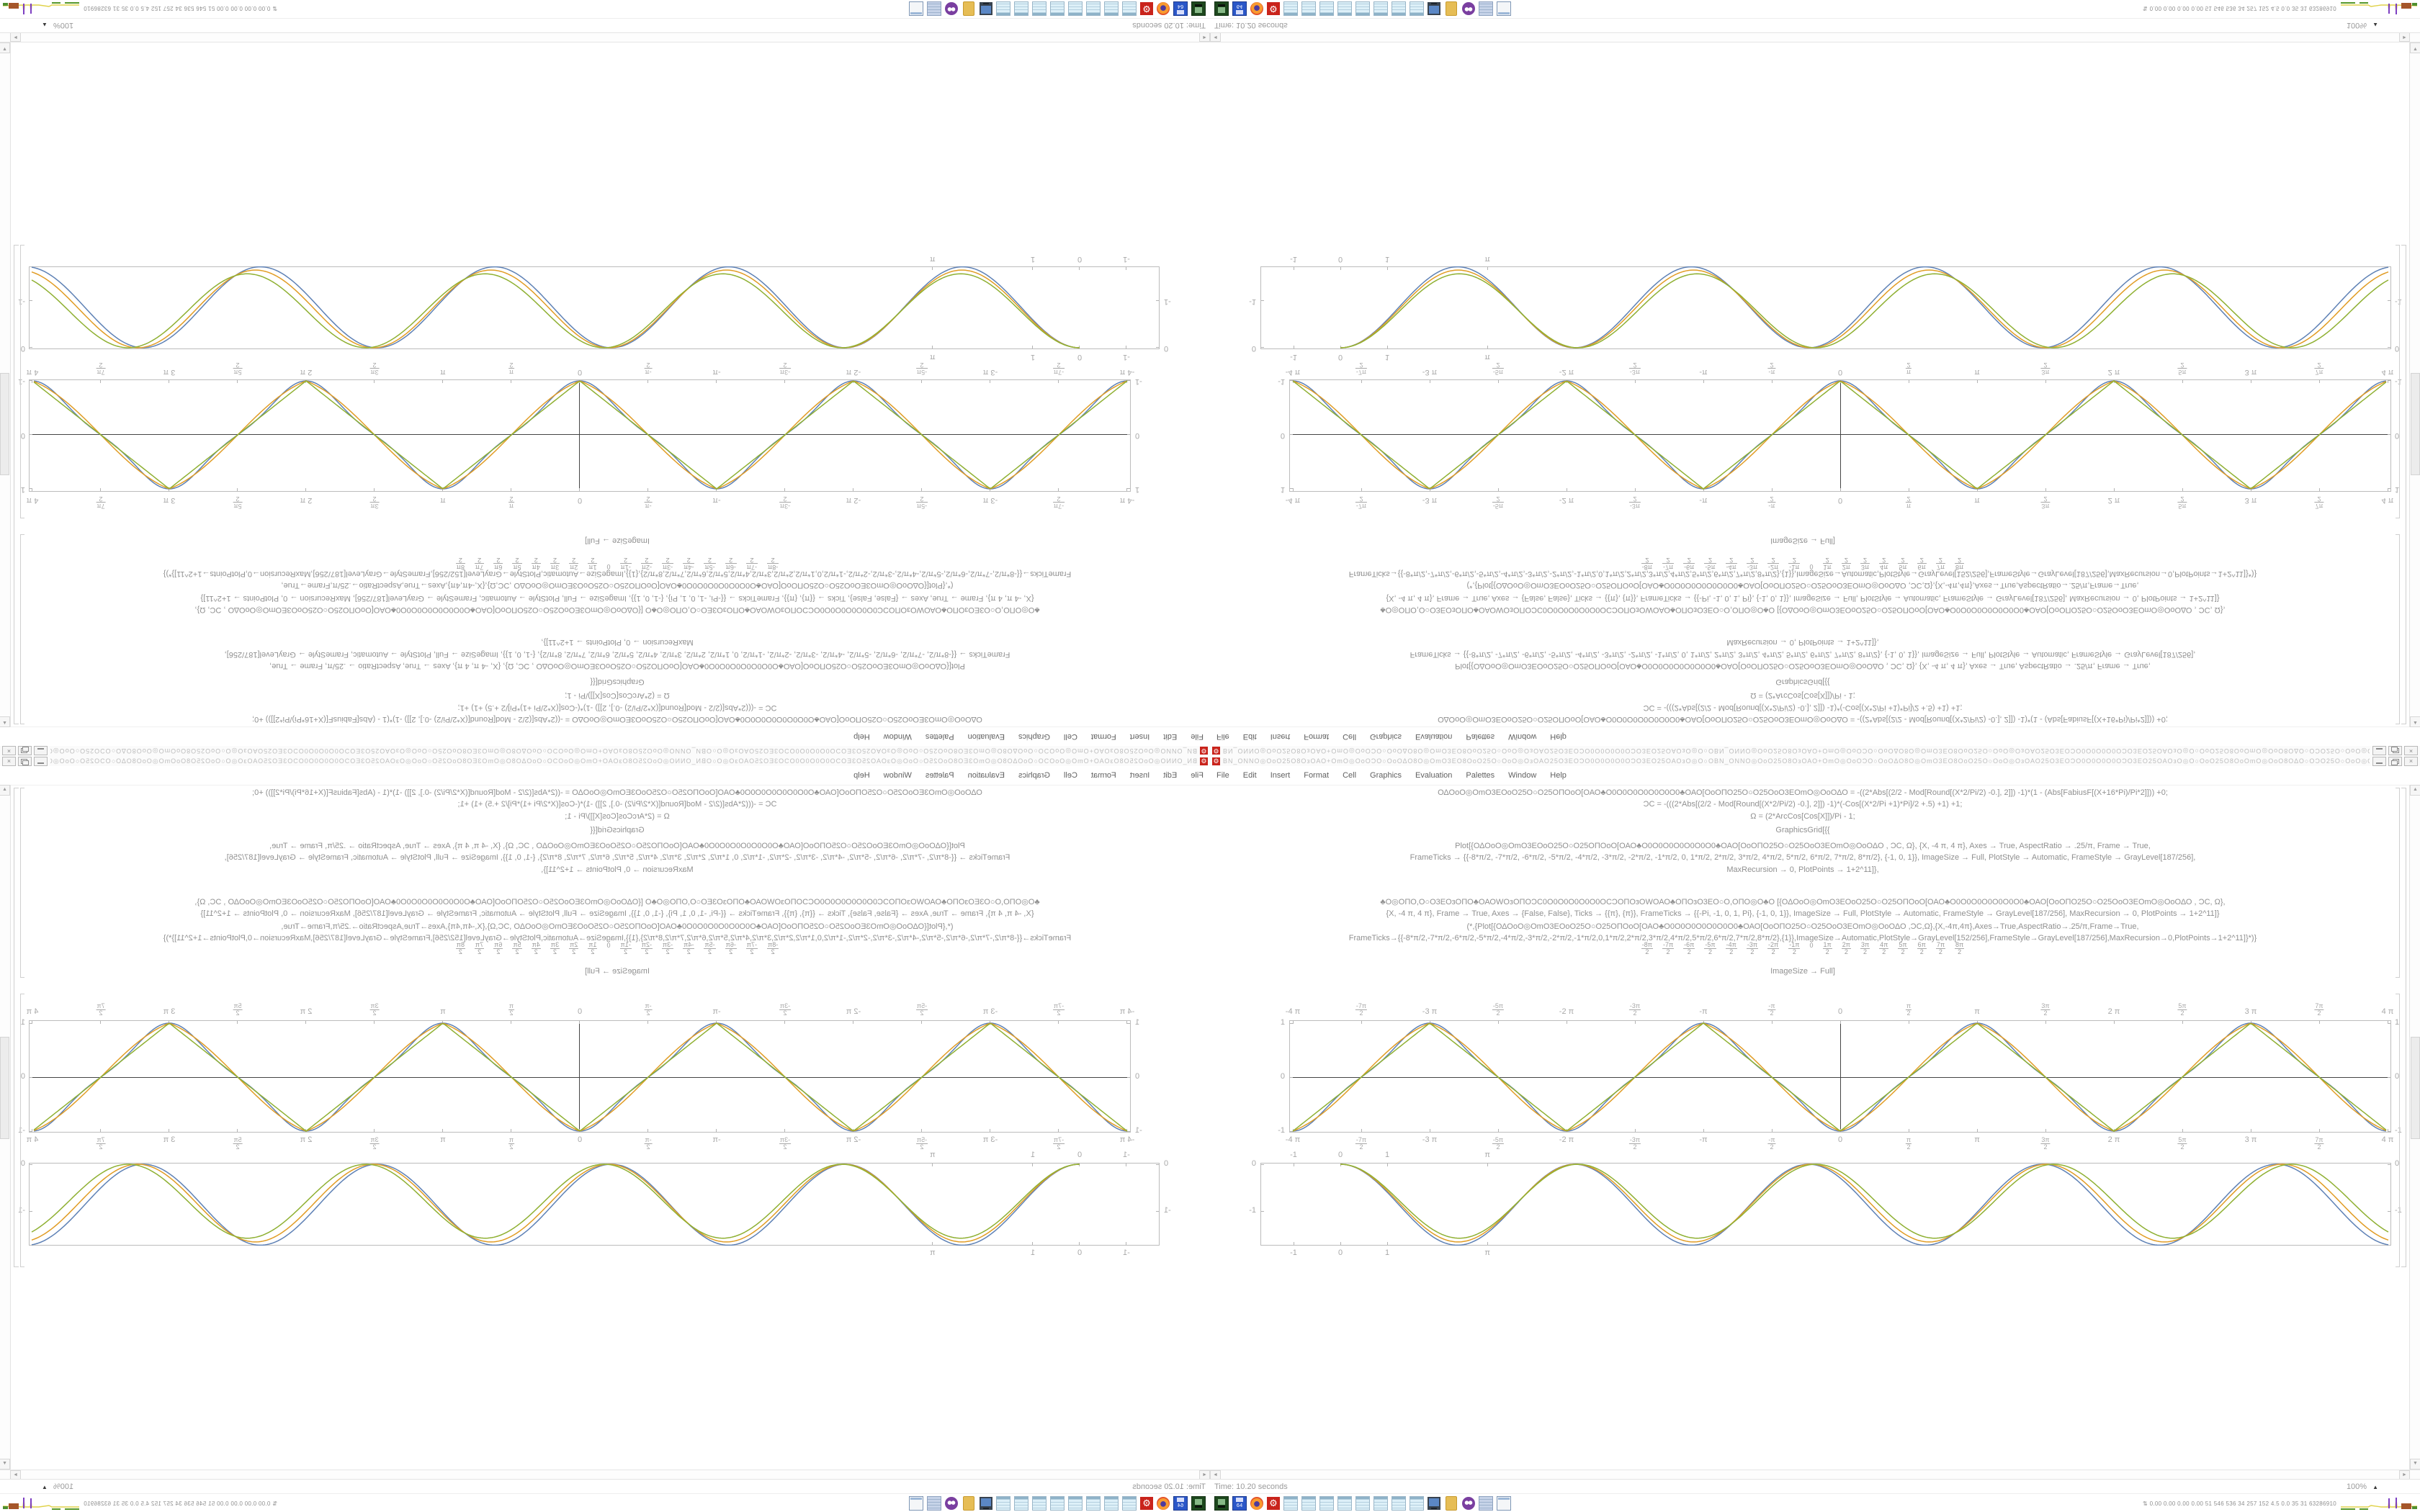 The image size is (2420, 1512). I want to click on zoom-dropdown-icon: ▲, so click(45, 1486).